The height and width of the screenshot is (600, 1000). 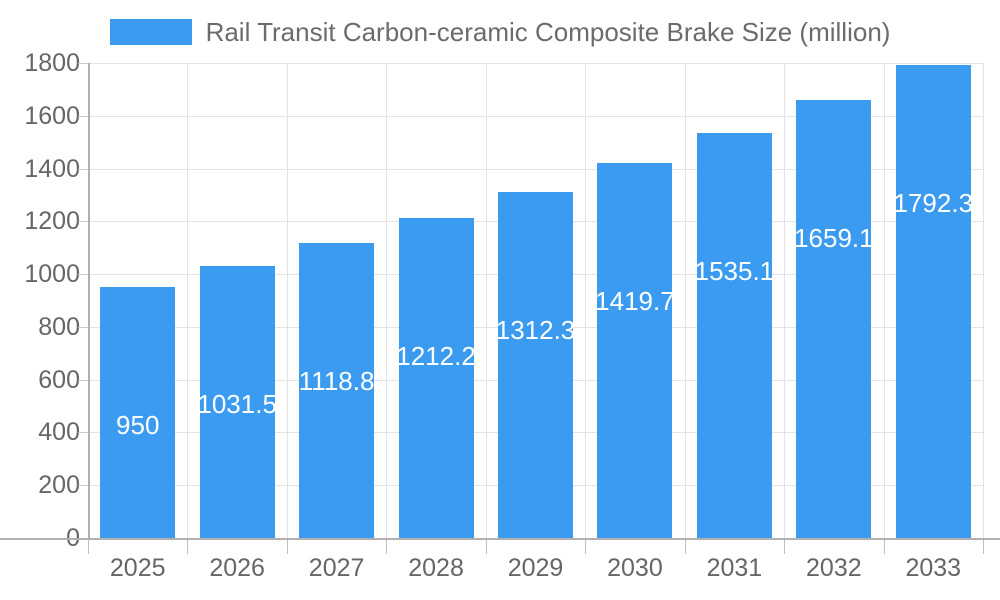 I want to click on x-axis-tick-label: 2031, so click(x=734, y=568).